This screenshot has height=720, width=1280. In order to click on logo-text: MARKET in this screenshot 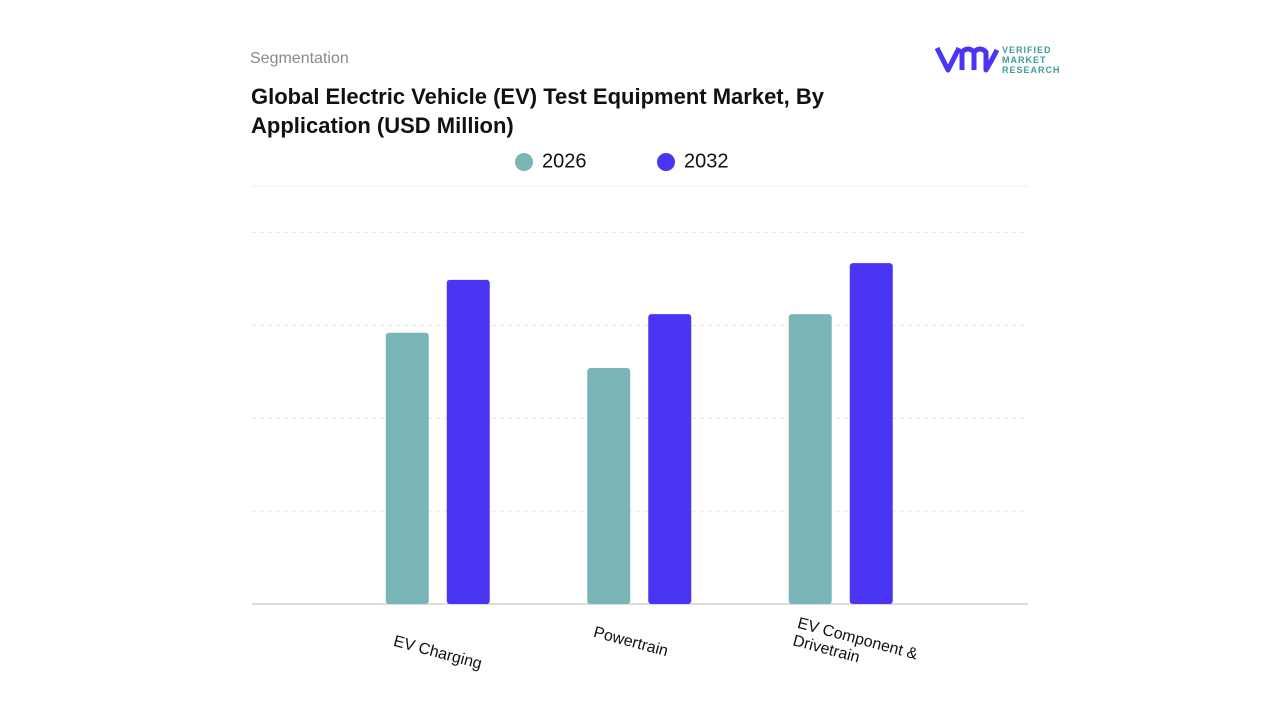, I will do `click(1024, 60)`.